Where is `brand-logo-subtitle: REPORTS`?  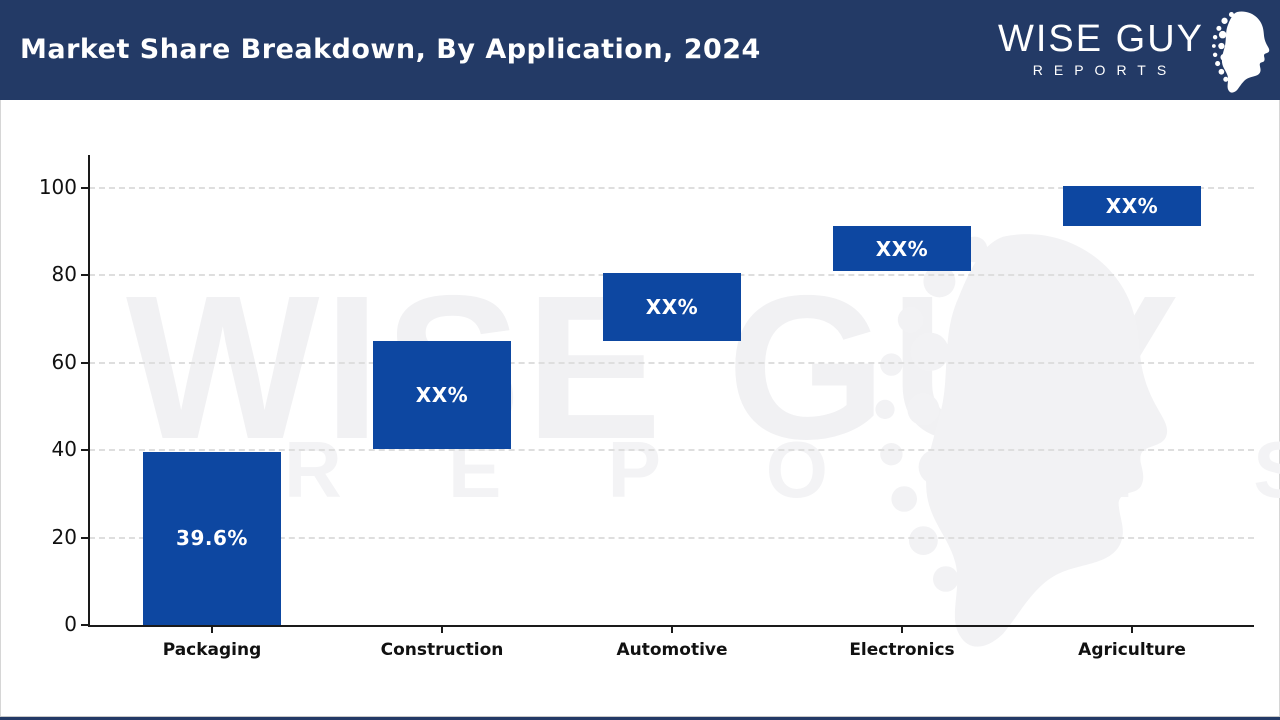
brand-logo-subtitle: REPORTS is located at coordinates (1105, 70).